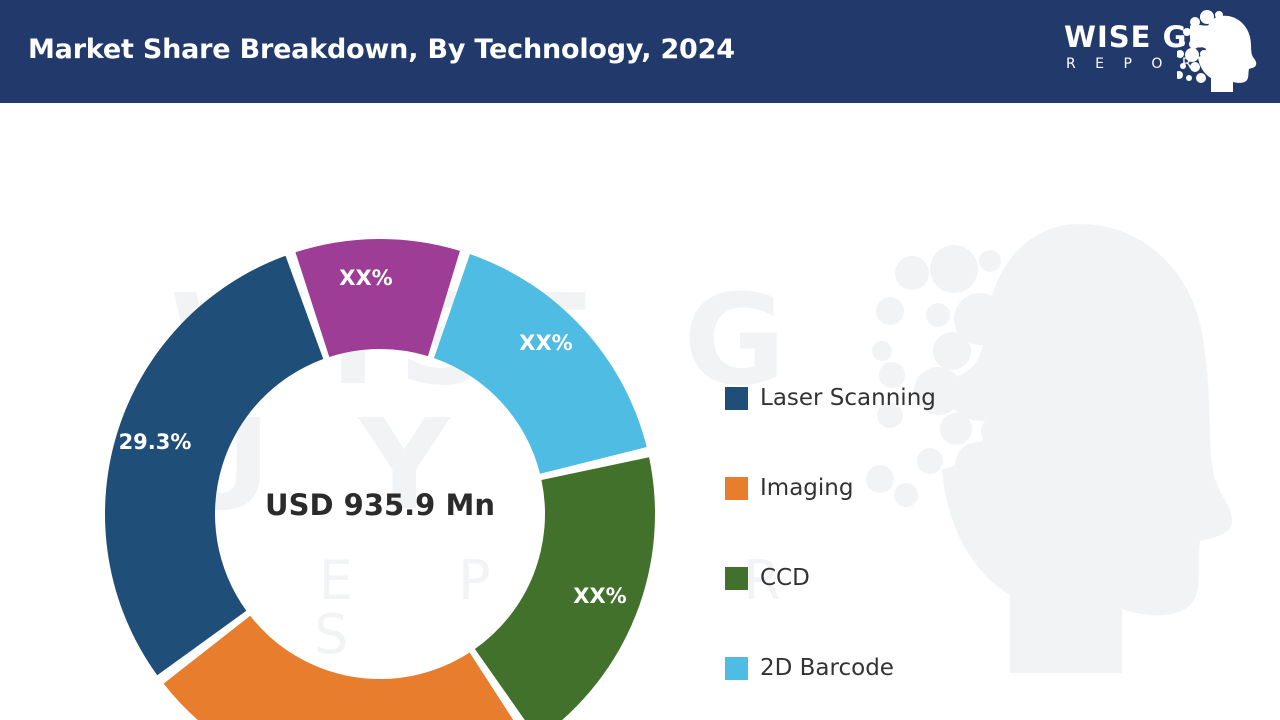  Describe the element at coordinates (785, 578) in the screenshot. I see `legend-item-label: CCD` at that location.